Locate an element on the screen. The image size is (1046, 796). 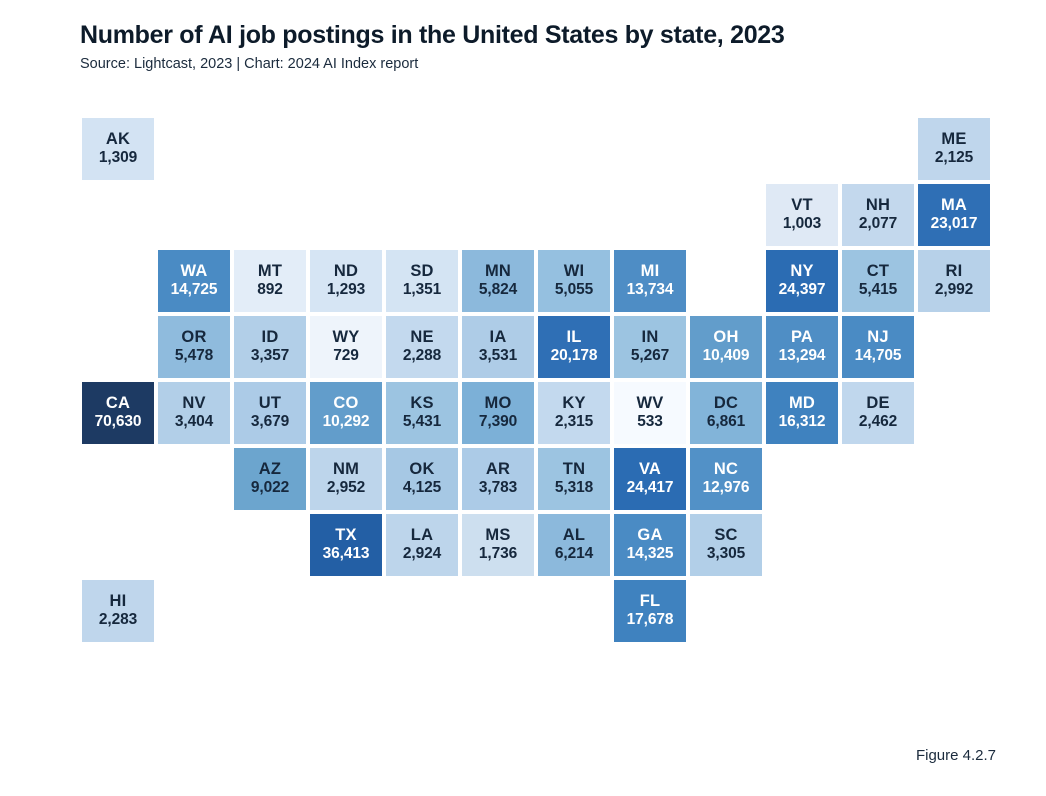
state-tile-ia: IA 3,531 is located at coordinates (498, 347).